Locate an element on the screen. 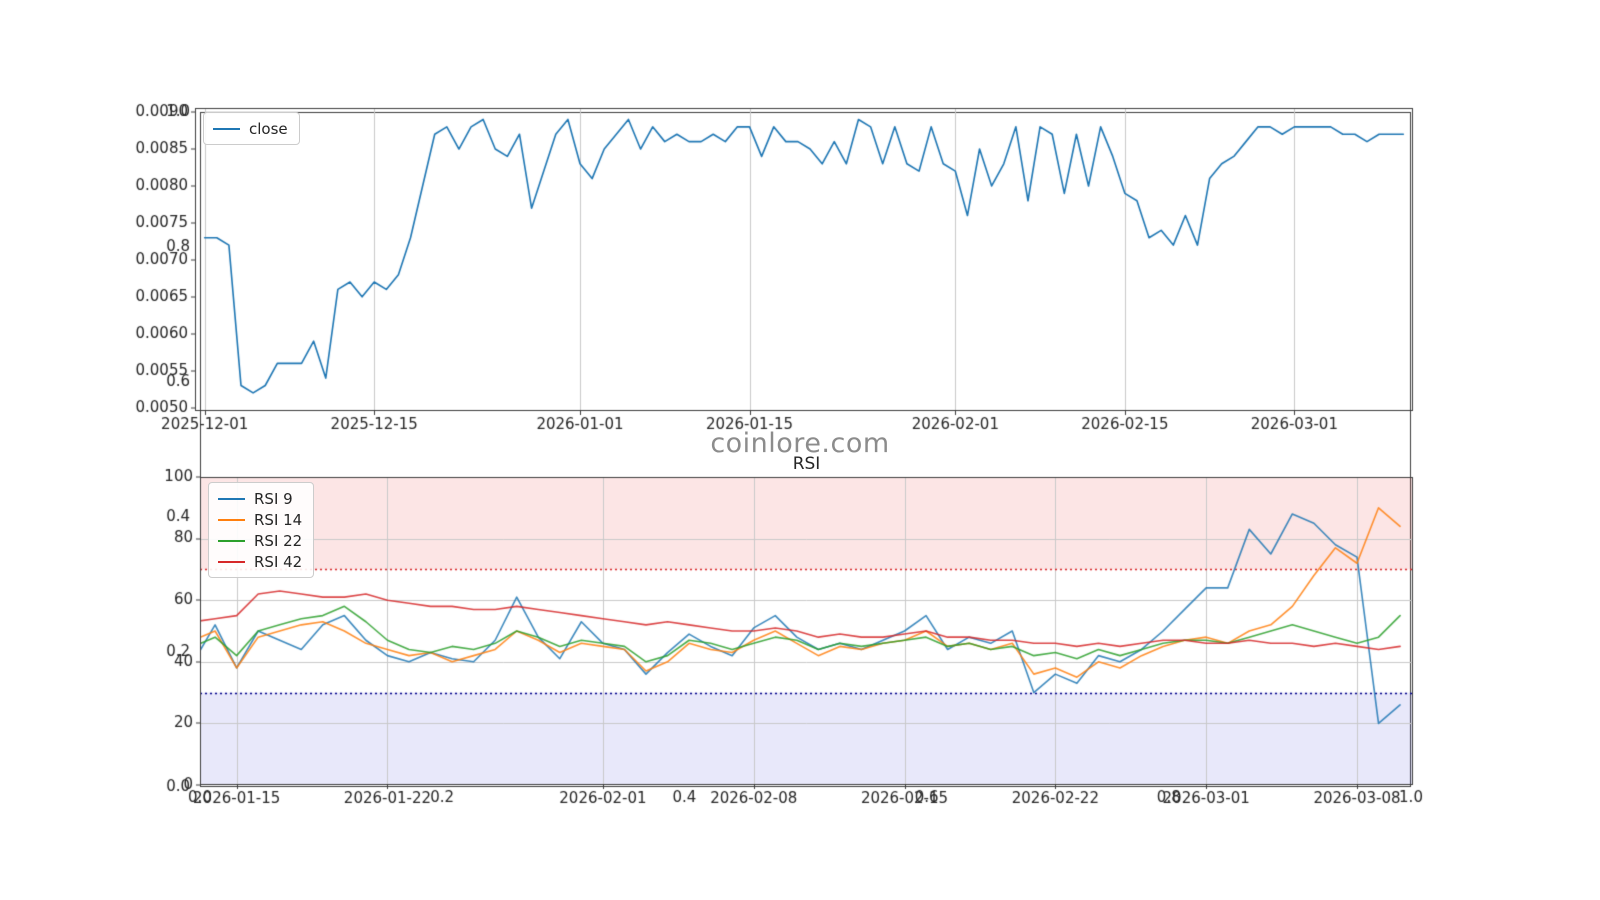 Image resolution: width=1600 pixels, height=900 pixels. legend-label: RSI 9 is located at coordinates (273, 498).